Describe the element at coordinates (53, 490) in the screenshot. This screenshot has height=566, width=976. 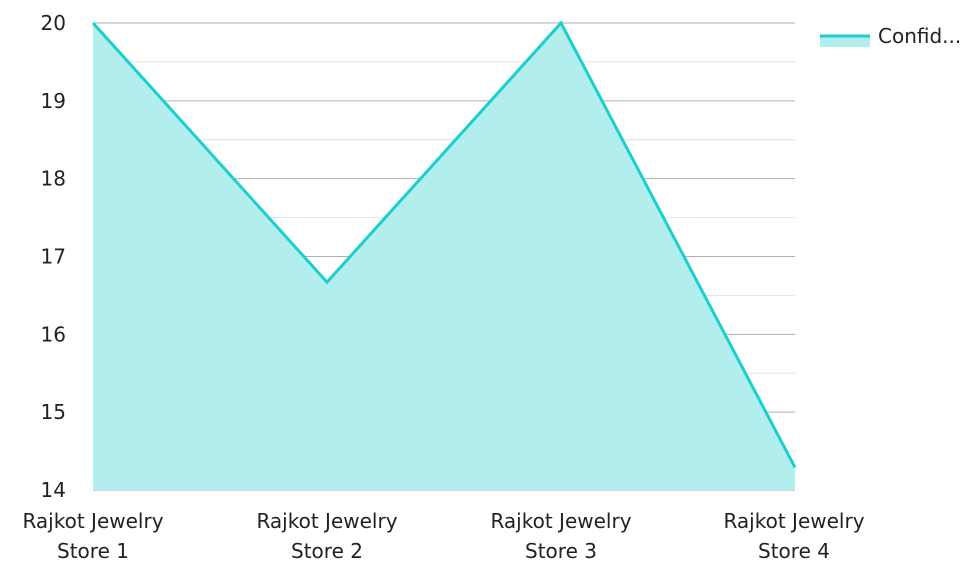
I see `y-tick-label: 14` at that location.